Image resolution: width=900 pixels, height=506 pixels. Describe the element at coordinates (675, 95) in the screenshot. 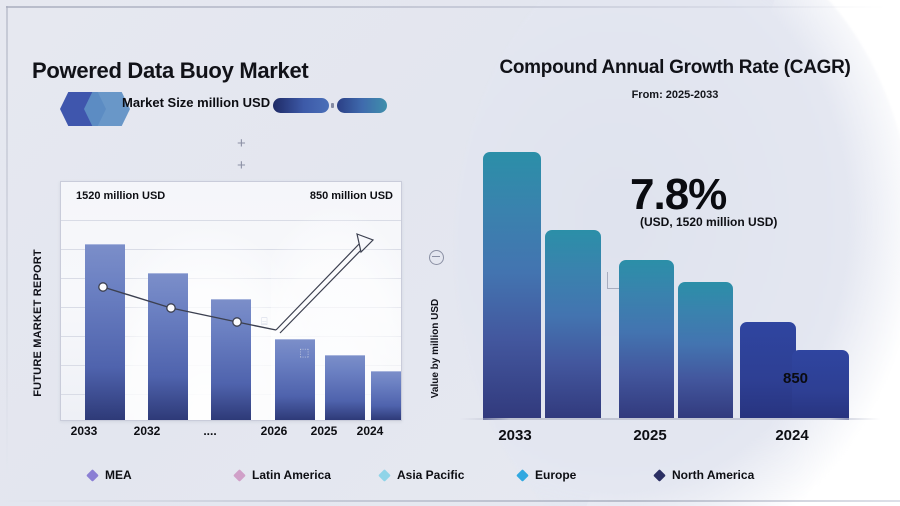

I see `right-panel-subtitle: From: 2025-2033` at that location.